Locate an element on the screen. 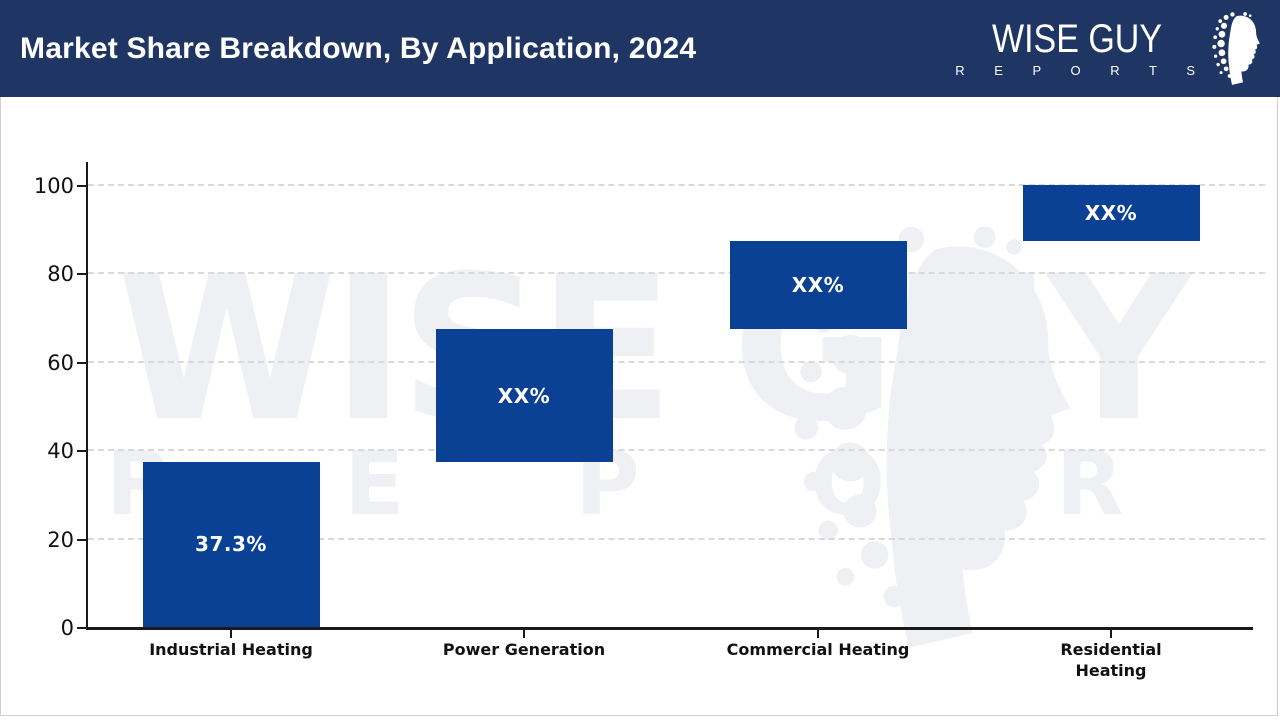 This screenshot has width=1280, height=720. x-axis-label-line: Power Generation is located at coordinates (524, 649).